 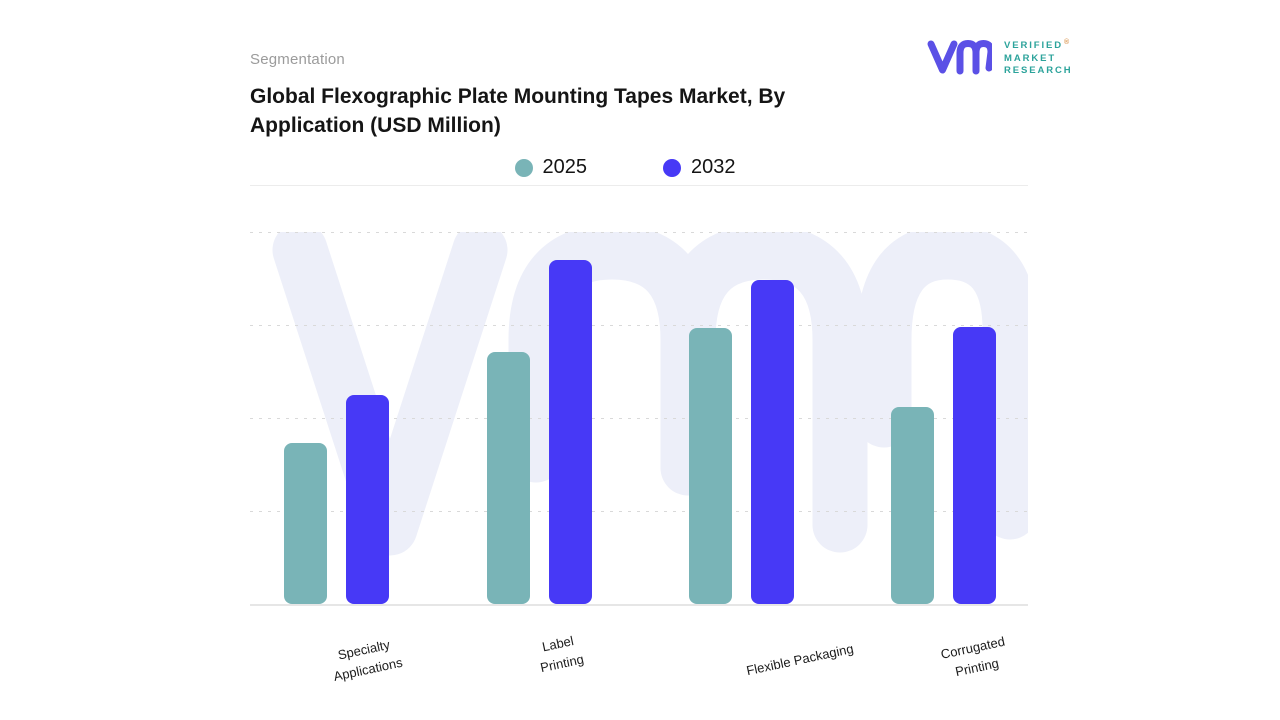 I want to click on bar-2032-corrugated-printing, so click(x=974, y=465).